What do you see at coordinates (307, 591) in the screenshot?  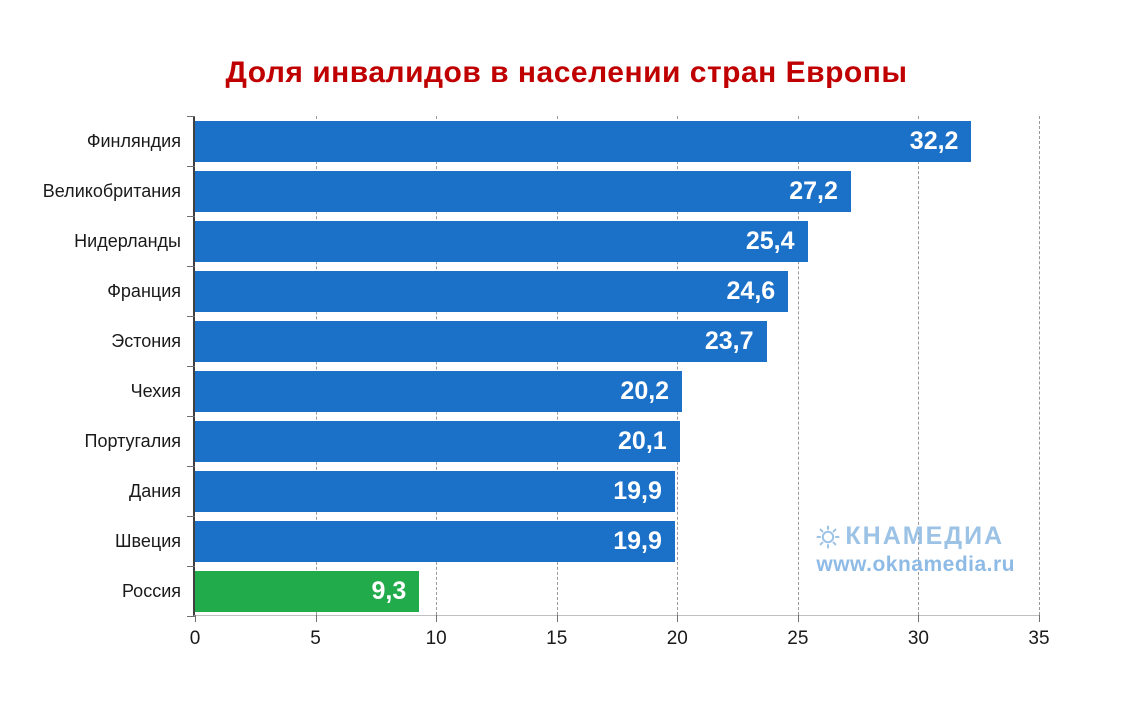 I see `bar: 9,3` at bounding box center [307, 591].